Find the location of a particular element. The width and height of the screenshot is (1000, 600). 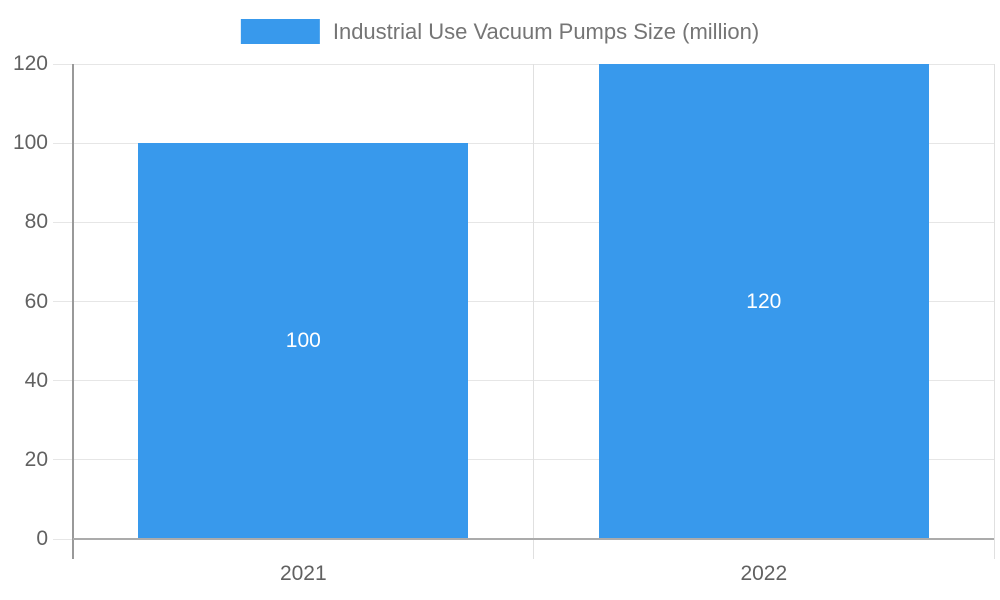

x-axis-line is located at coordinates (533, 538).